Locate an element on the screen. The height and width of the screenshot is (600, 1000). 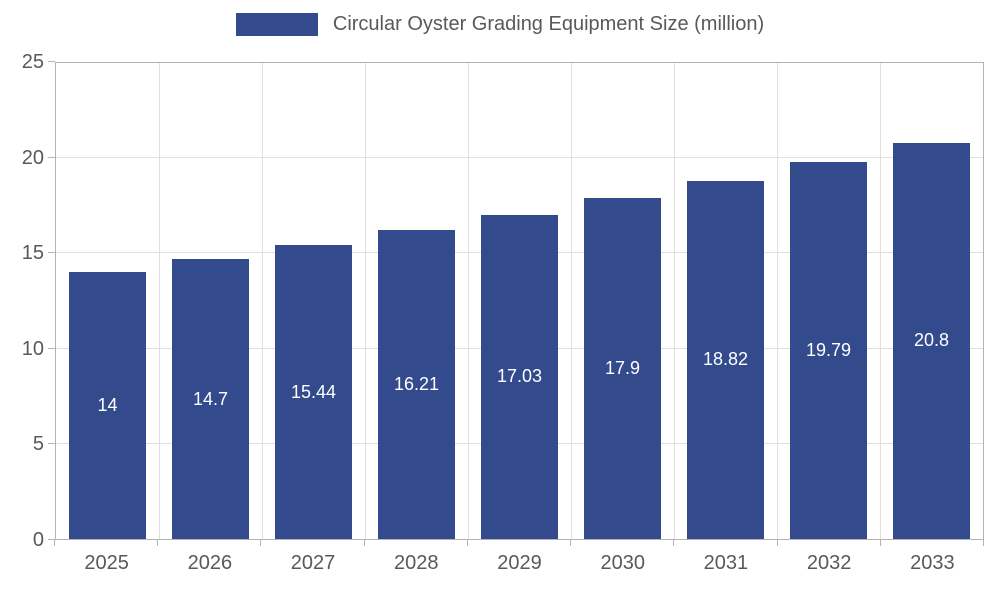
bar-2025: 14 is located at coordinates (107, 405).